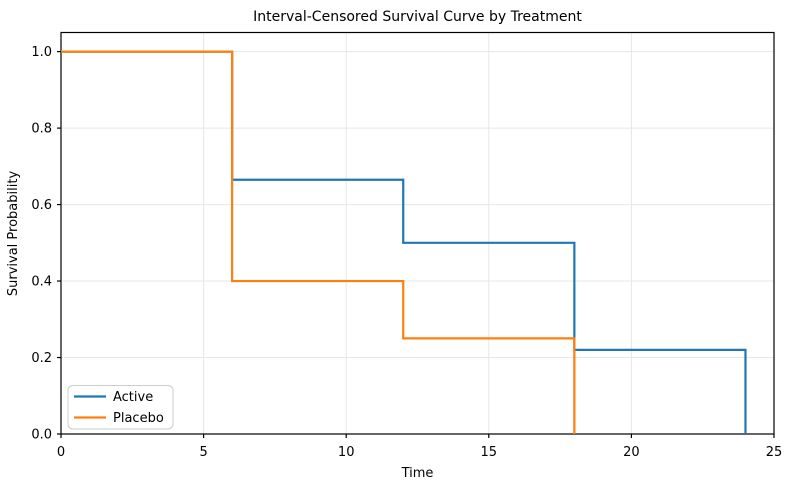  Describe the element at coordinates (41, 358) in the screenshot. I see `y-tick-label: 0.2` at that location.